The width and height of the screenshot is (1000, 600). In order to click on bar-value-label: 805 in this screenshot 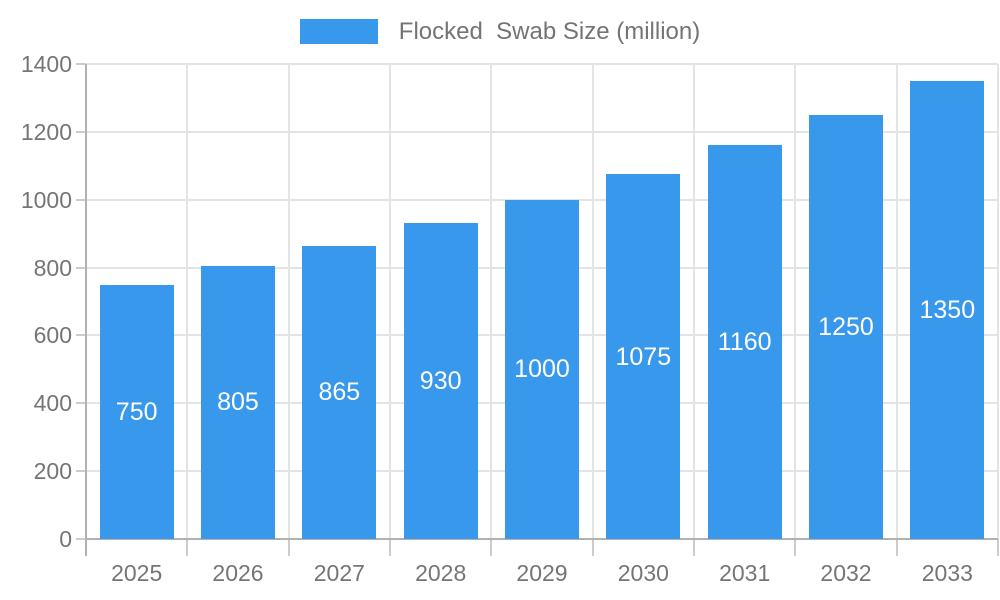, I will do `click(238, 402)`.